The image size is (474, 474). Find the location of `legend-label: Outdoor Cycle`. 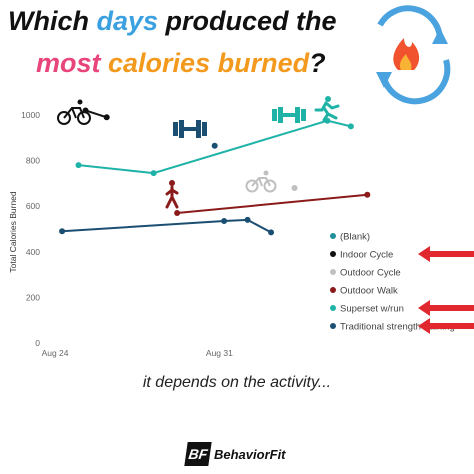

legend-label: Outdoor Cycle is located at coordinates (370, 273).